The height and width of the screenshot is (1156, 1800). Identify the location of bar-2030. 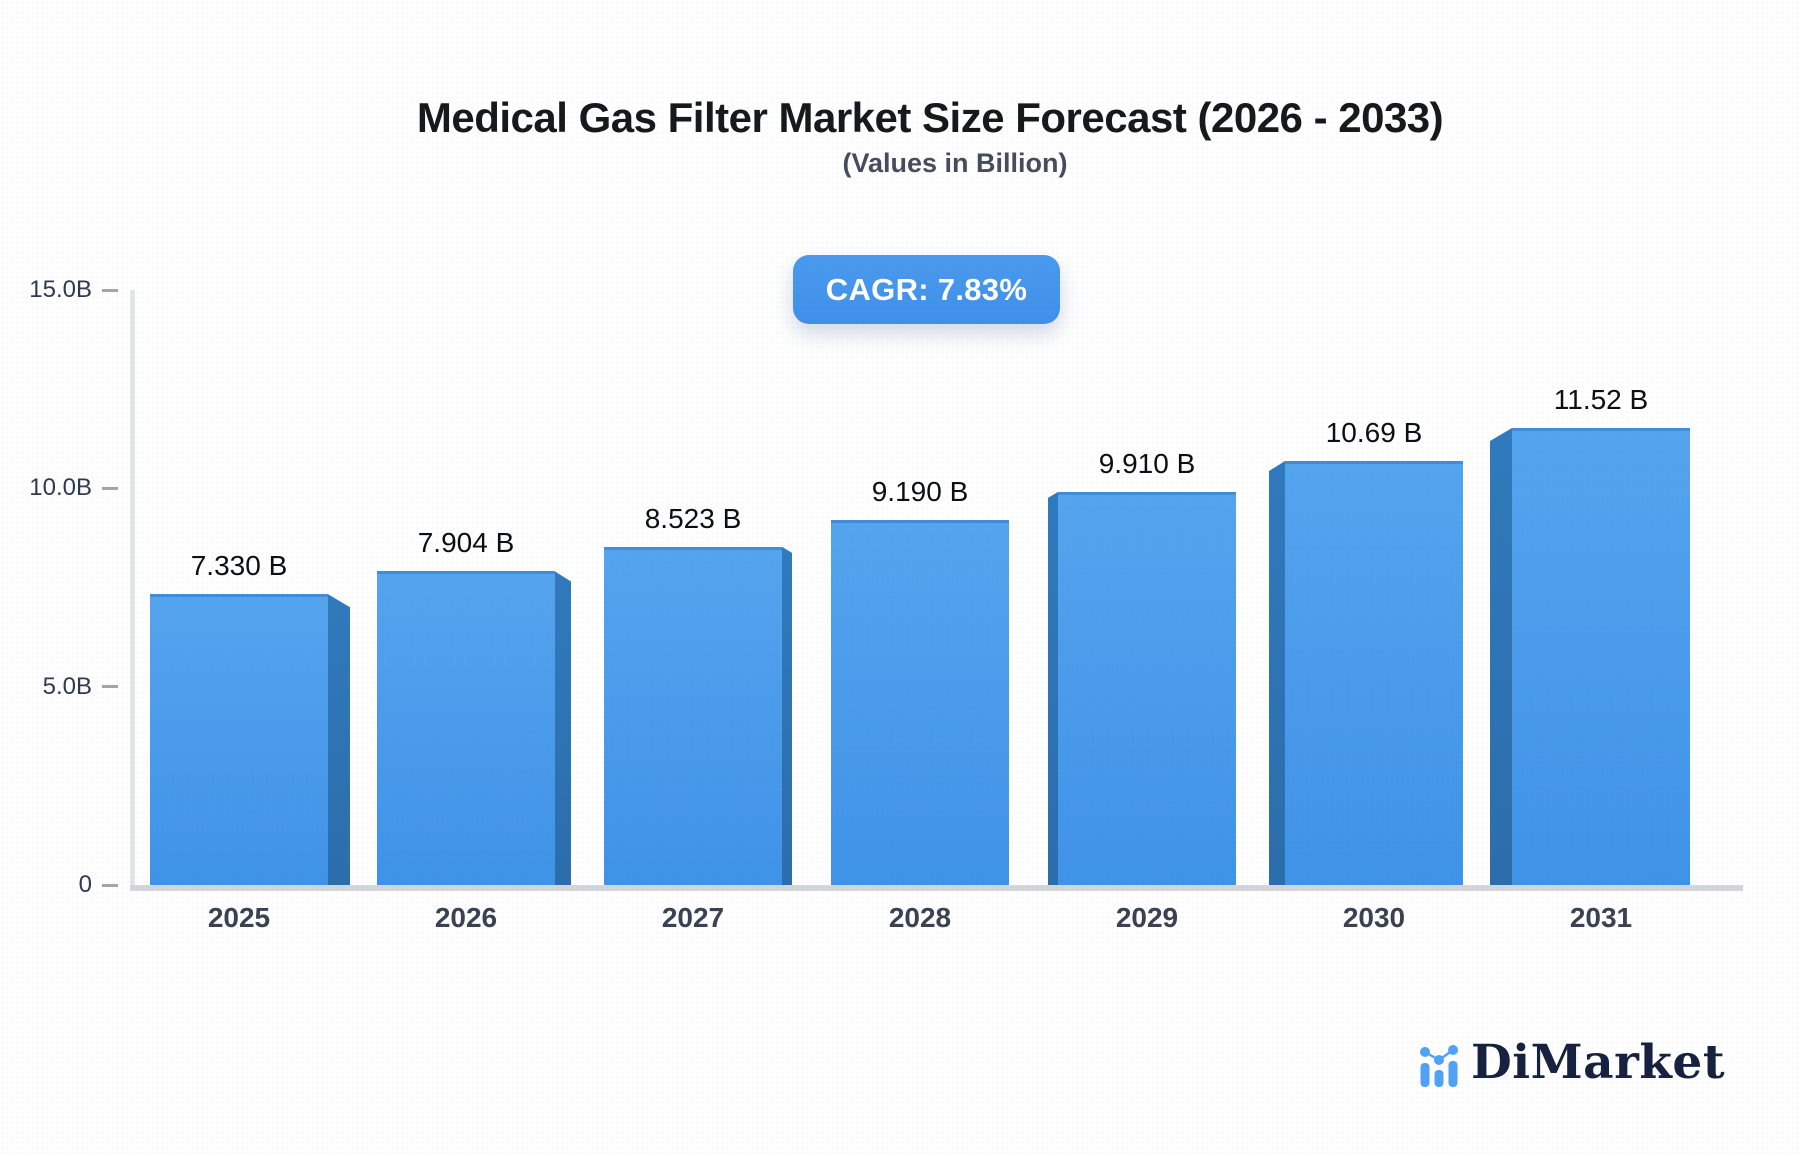
(1374, 672).